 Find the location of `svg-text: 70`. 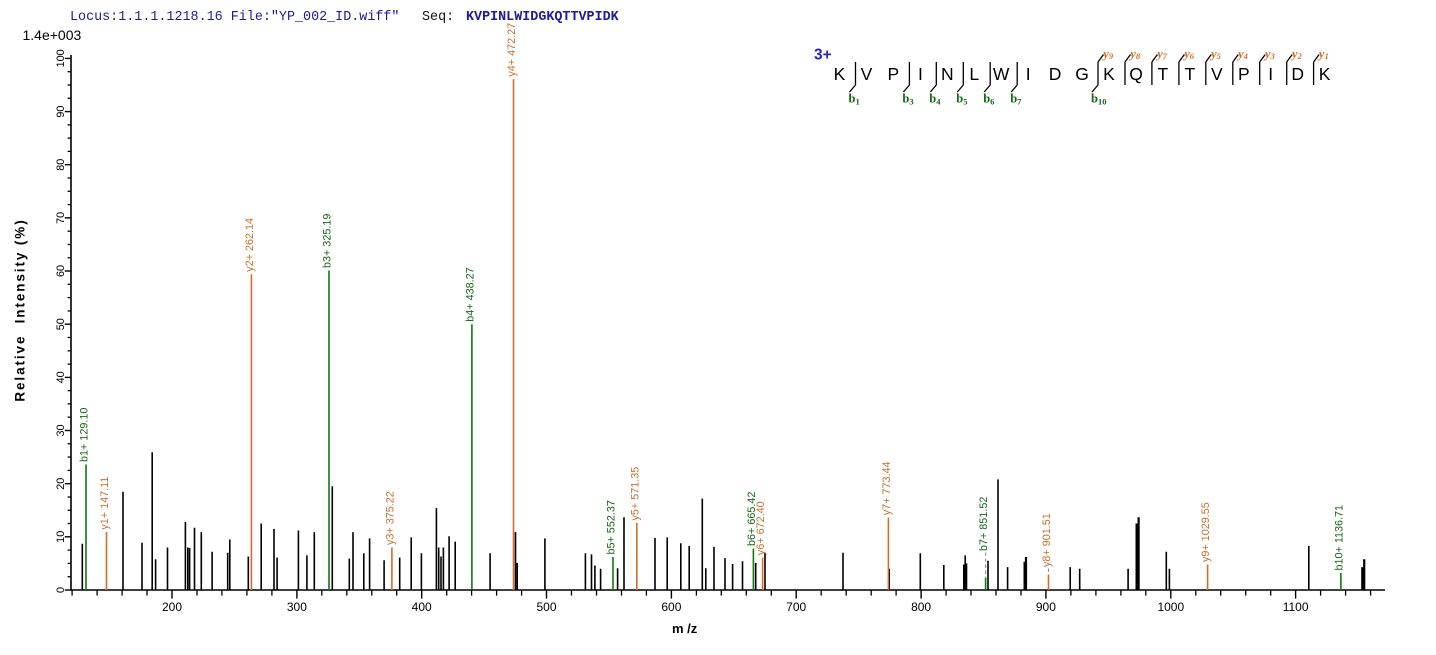

svg-text: 70 is located at coordinates (61, 218).